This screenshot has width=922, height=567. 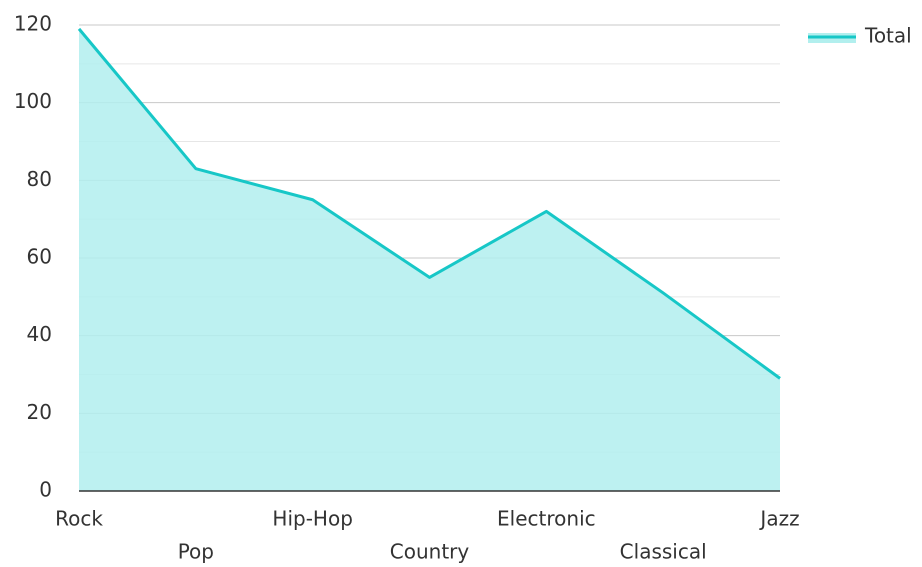 What do you see at coordinates (546, 519) in the screenshot?
I see `x-tick-label: Electronic` at bounding box center [546, 519].